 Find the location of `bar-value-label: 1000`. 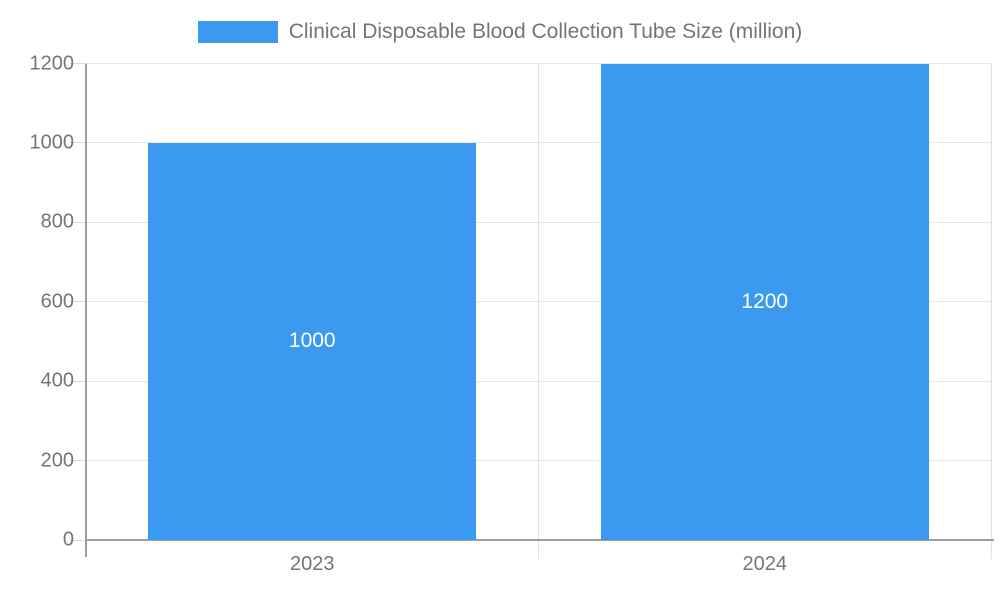

bar-value-label: 1000 is located at coordinates (312, 341).